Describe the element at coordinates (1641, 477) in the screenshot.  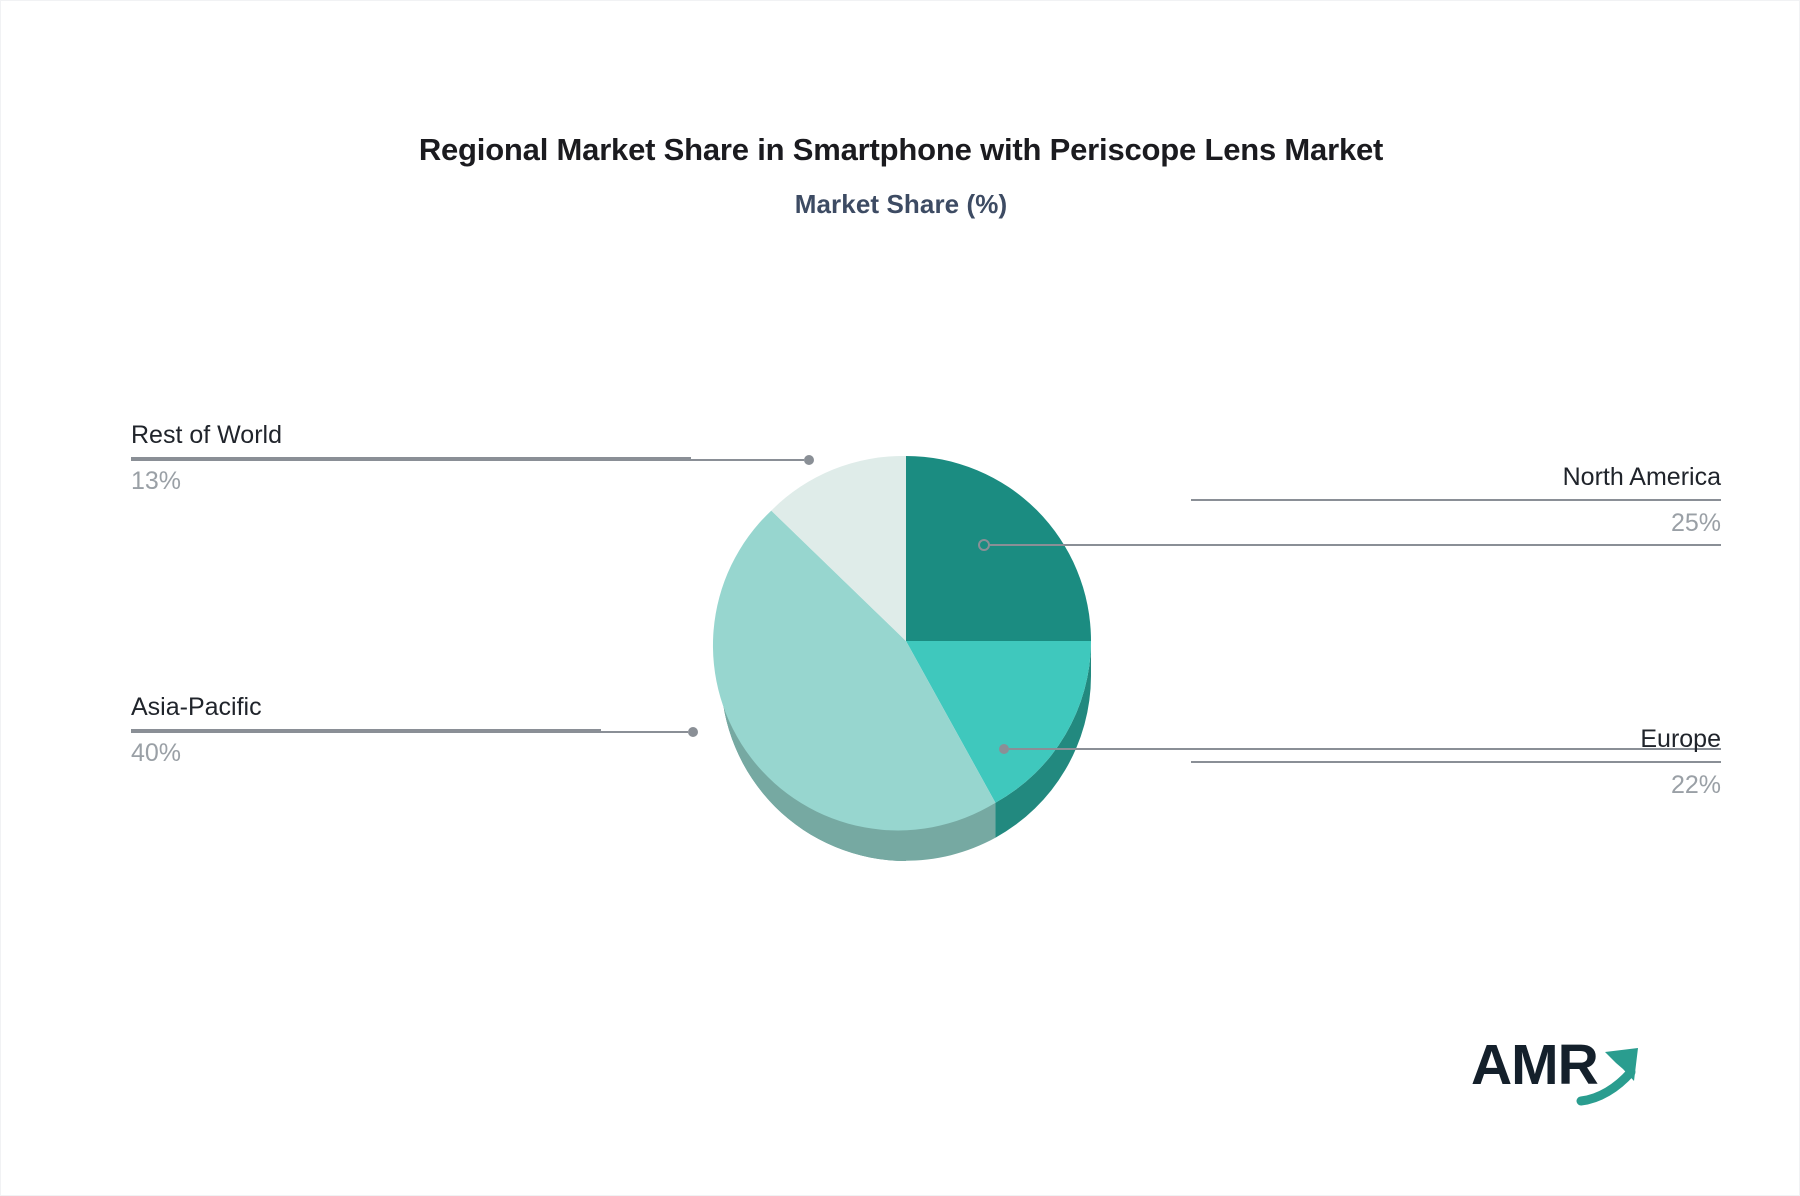
I see `callout-label-north-america: North America` at that location.